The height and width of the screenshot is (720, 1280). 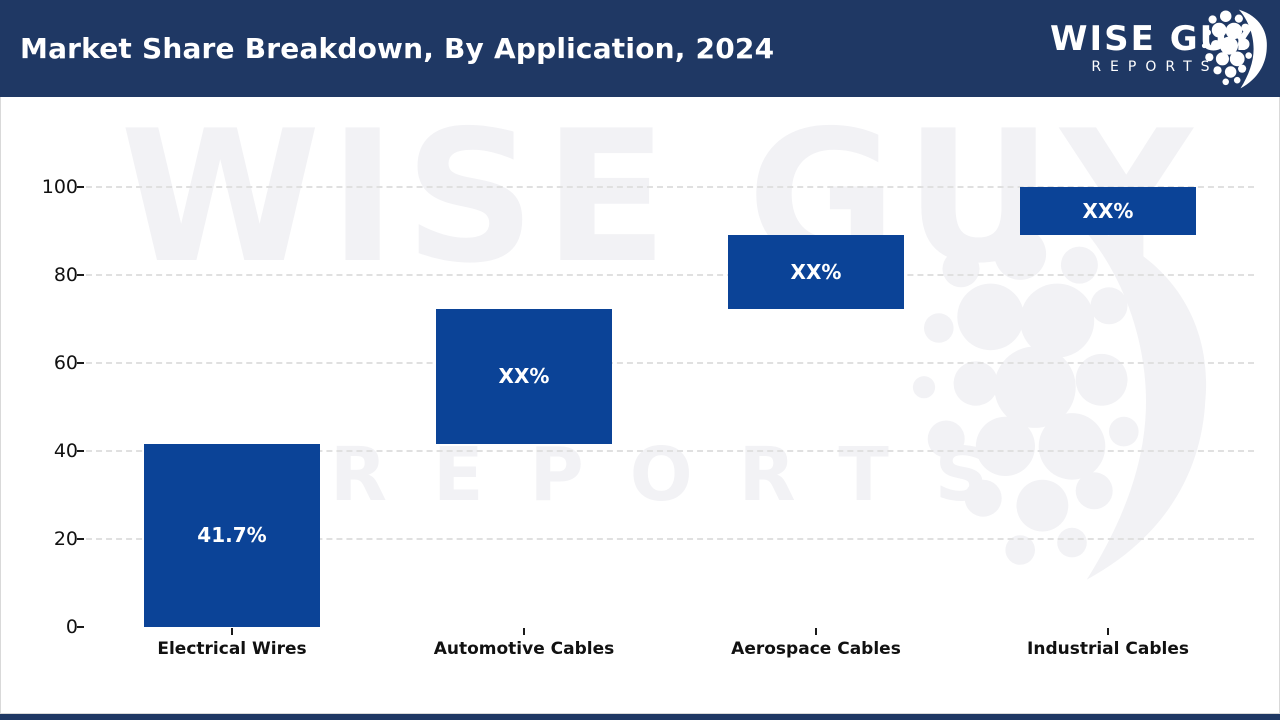 I want to click on watermark-face-icon, so click(x=1059, y=402).